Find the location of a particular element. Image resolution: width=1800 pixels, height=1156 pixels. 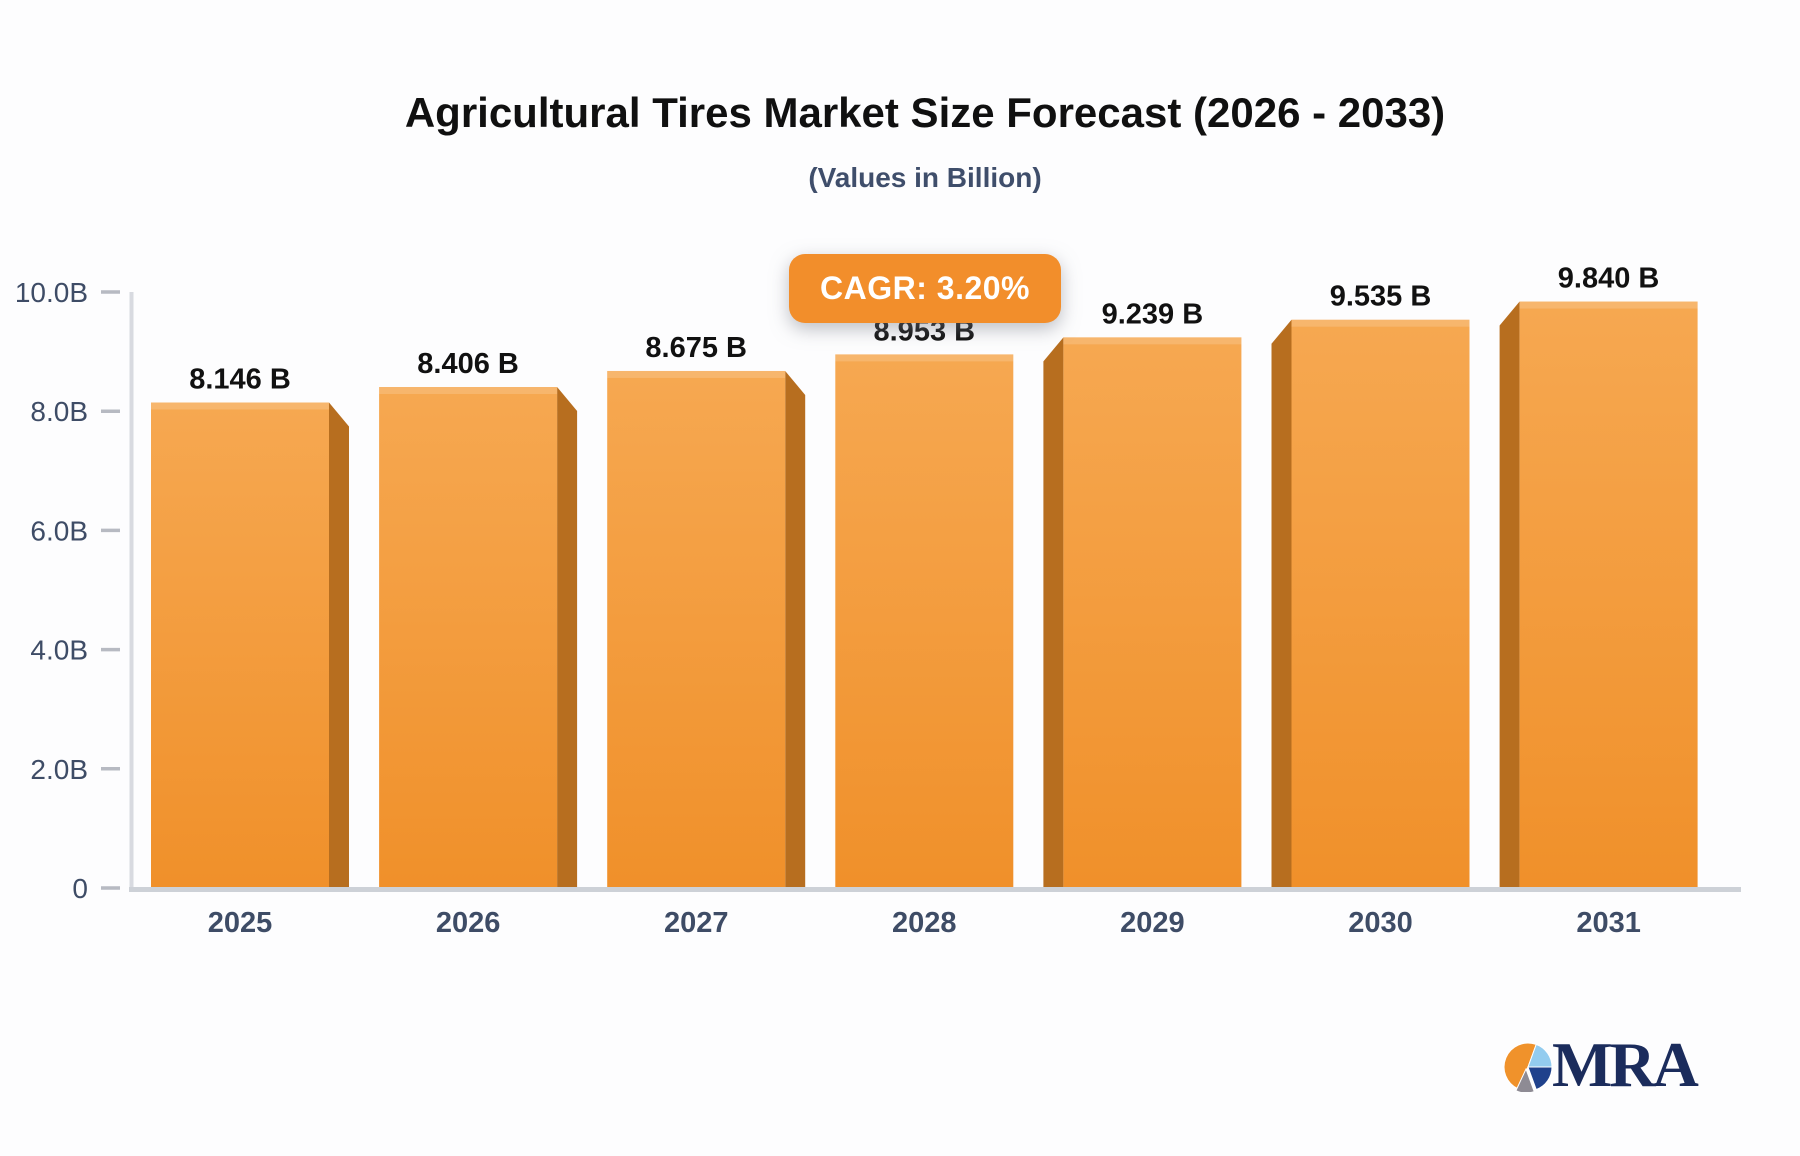

bar-2031: 9.840 B is located at coordinates (1598, 575).